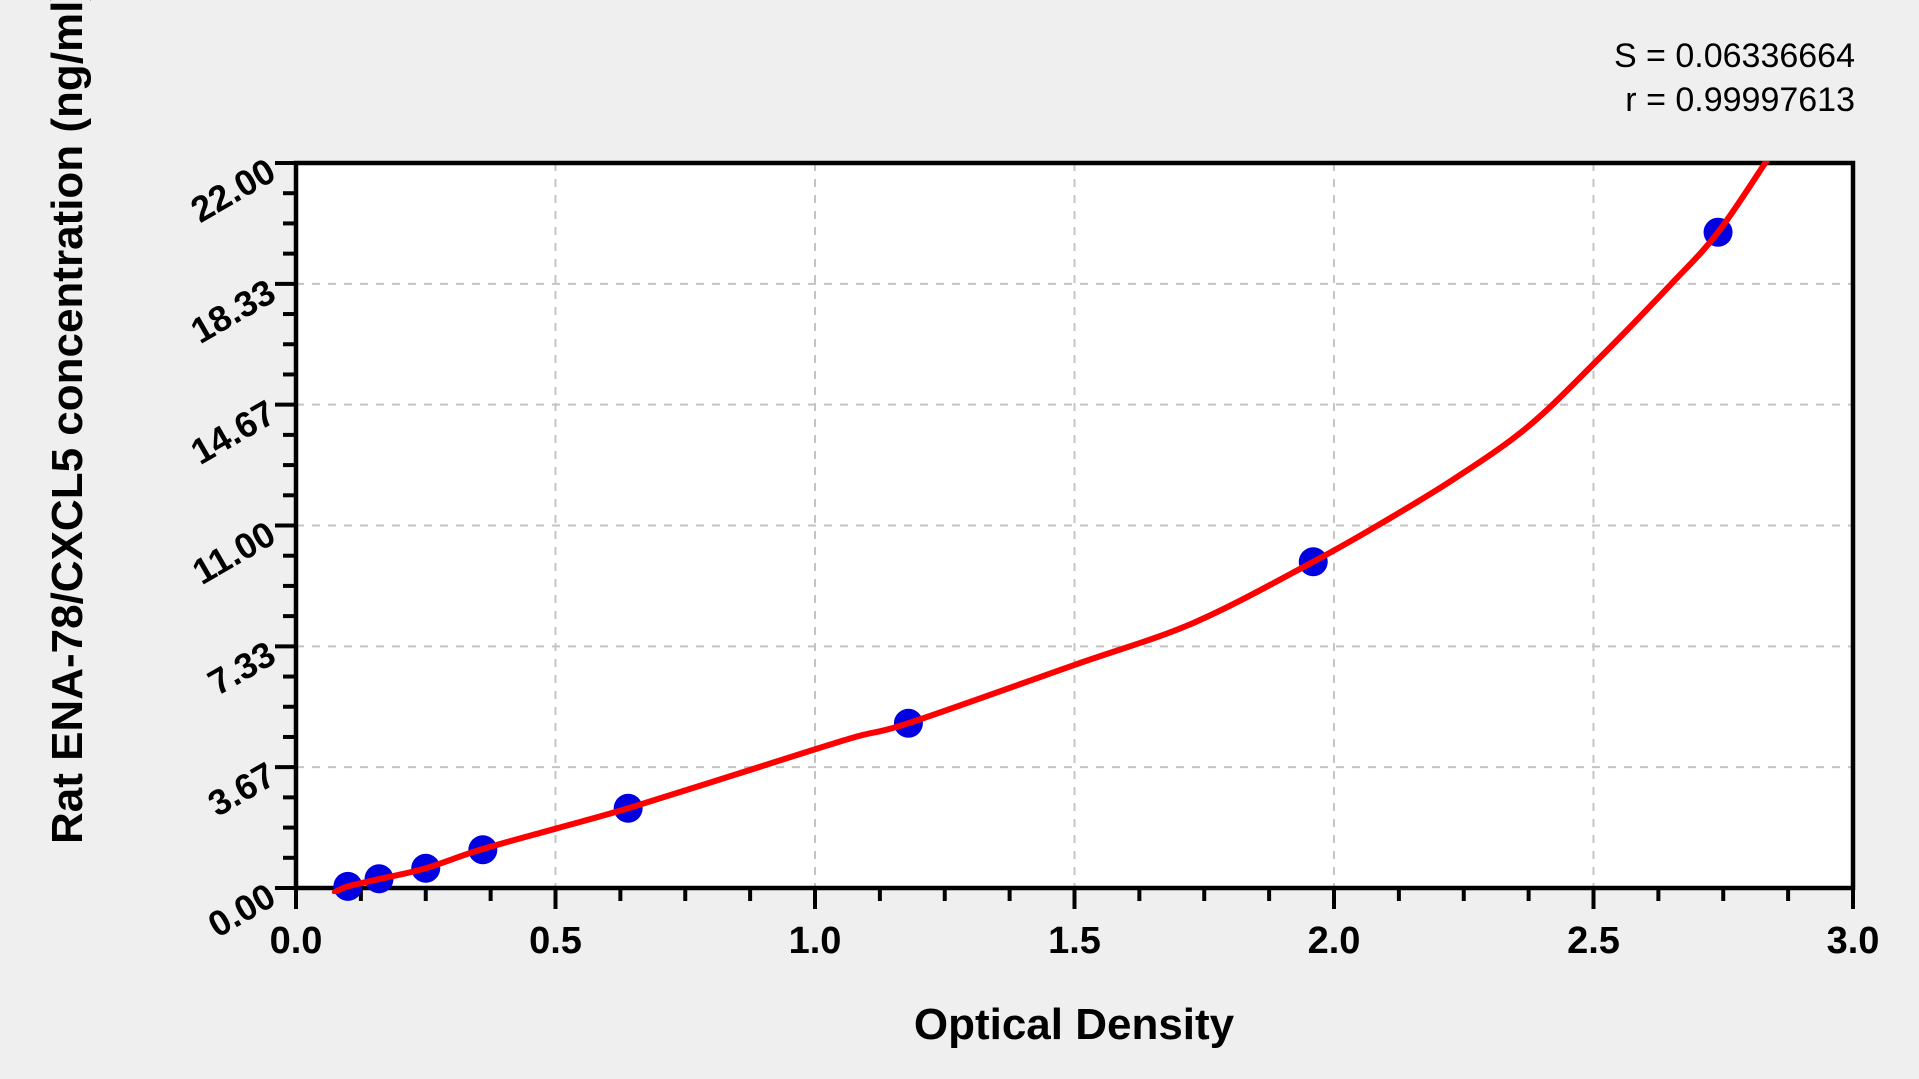 The height and width of the screenshot is (1079, 1919). What do you see at coordinates (1740, 100) in the screenshot?
I see `stat-r-value: r = 0.99997613` at bounding box center [1740, 100].